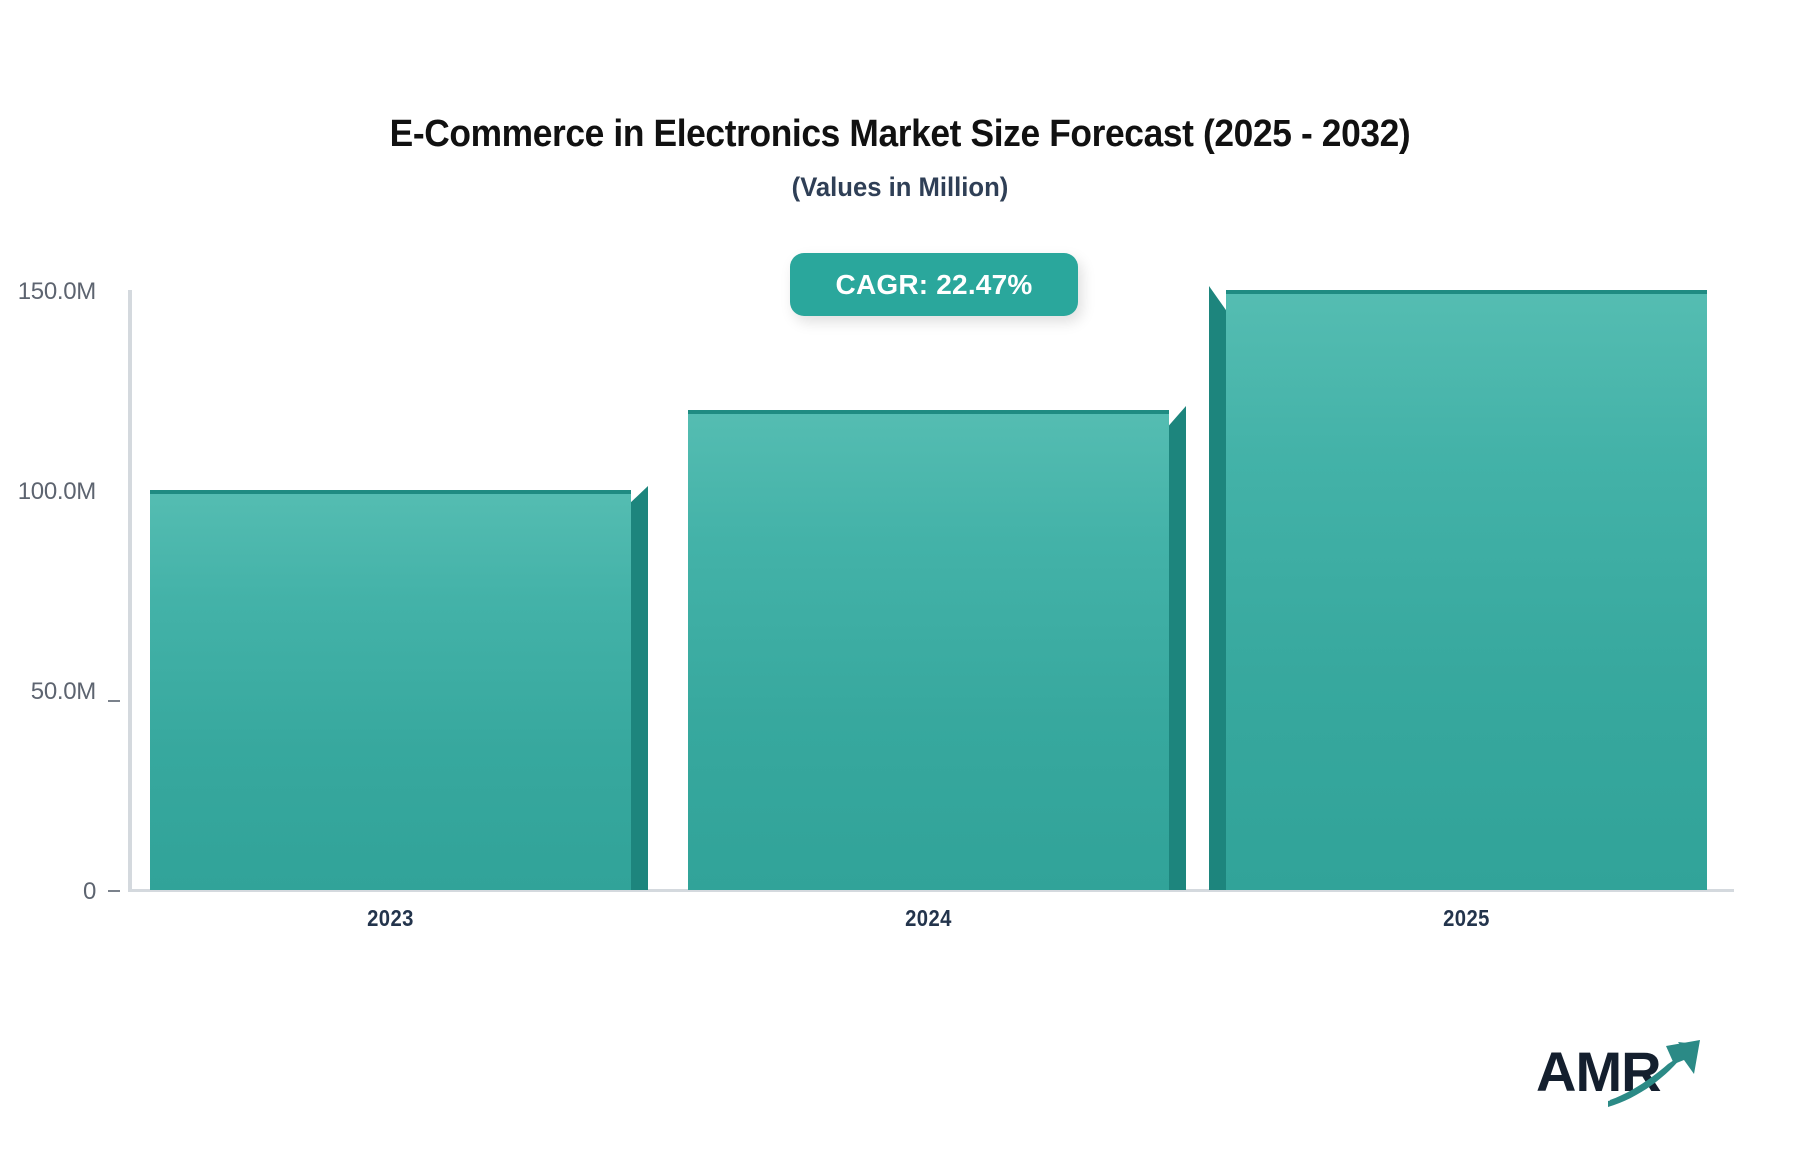  What do you see at coordinates (1466, 590) in the screenshot?
I see `bar-face-2025` at bounding box center [1466, 590].